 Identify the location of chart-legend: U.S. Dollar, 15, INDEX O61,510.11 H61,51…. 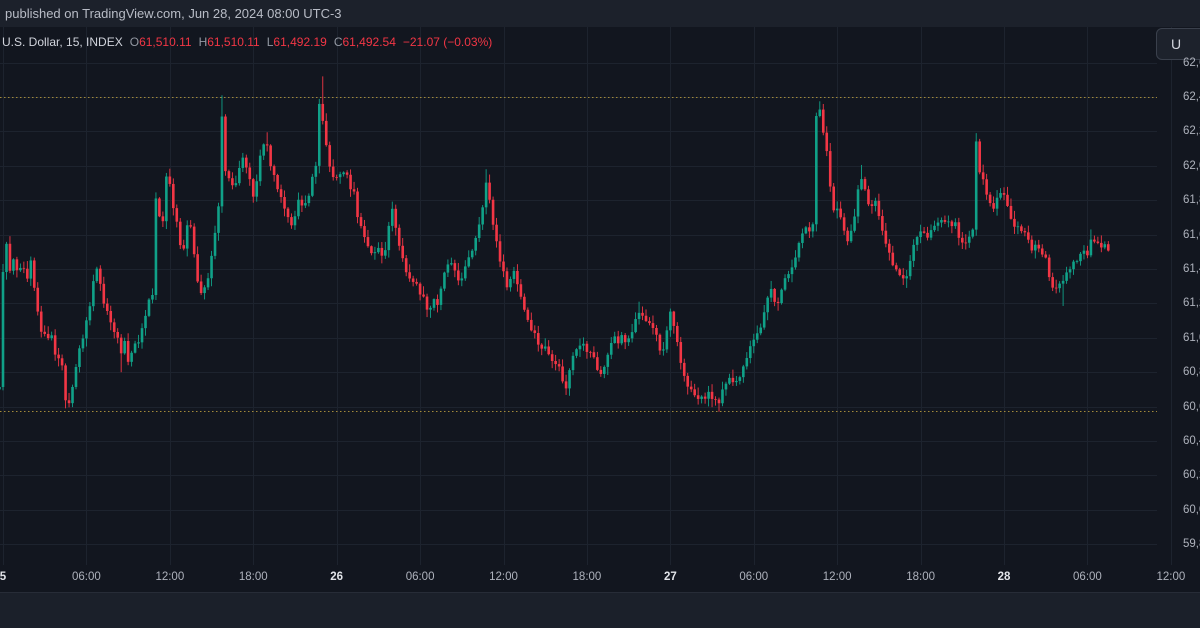
(247, 42).